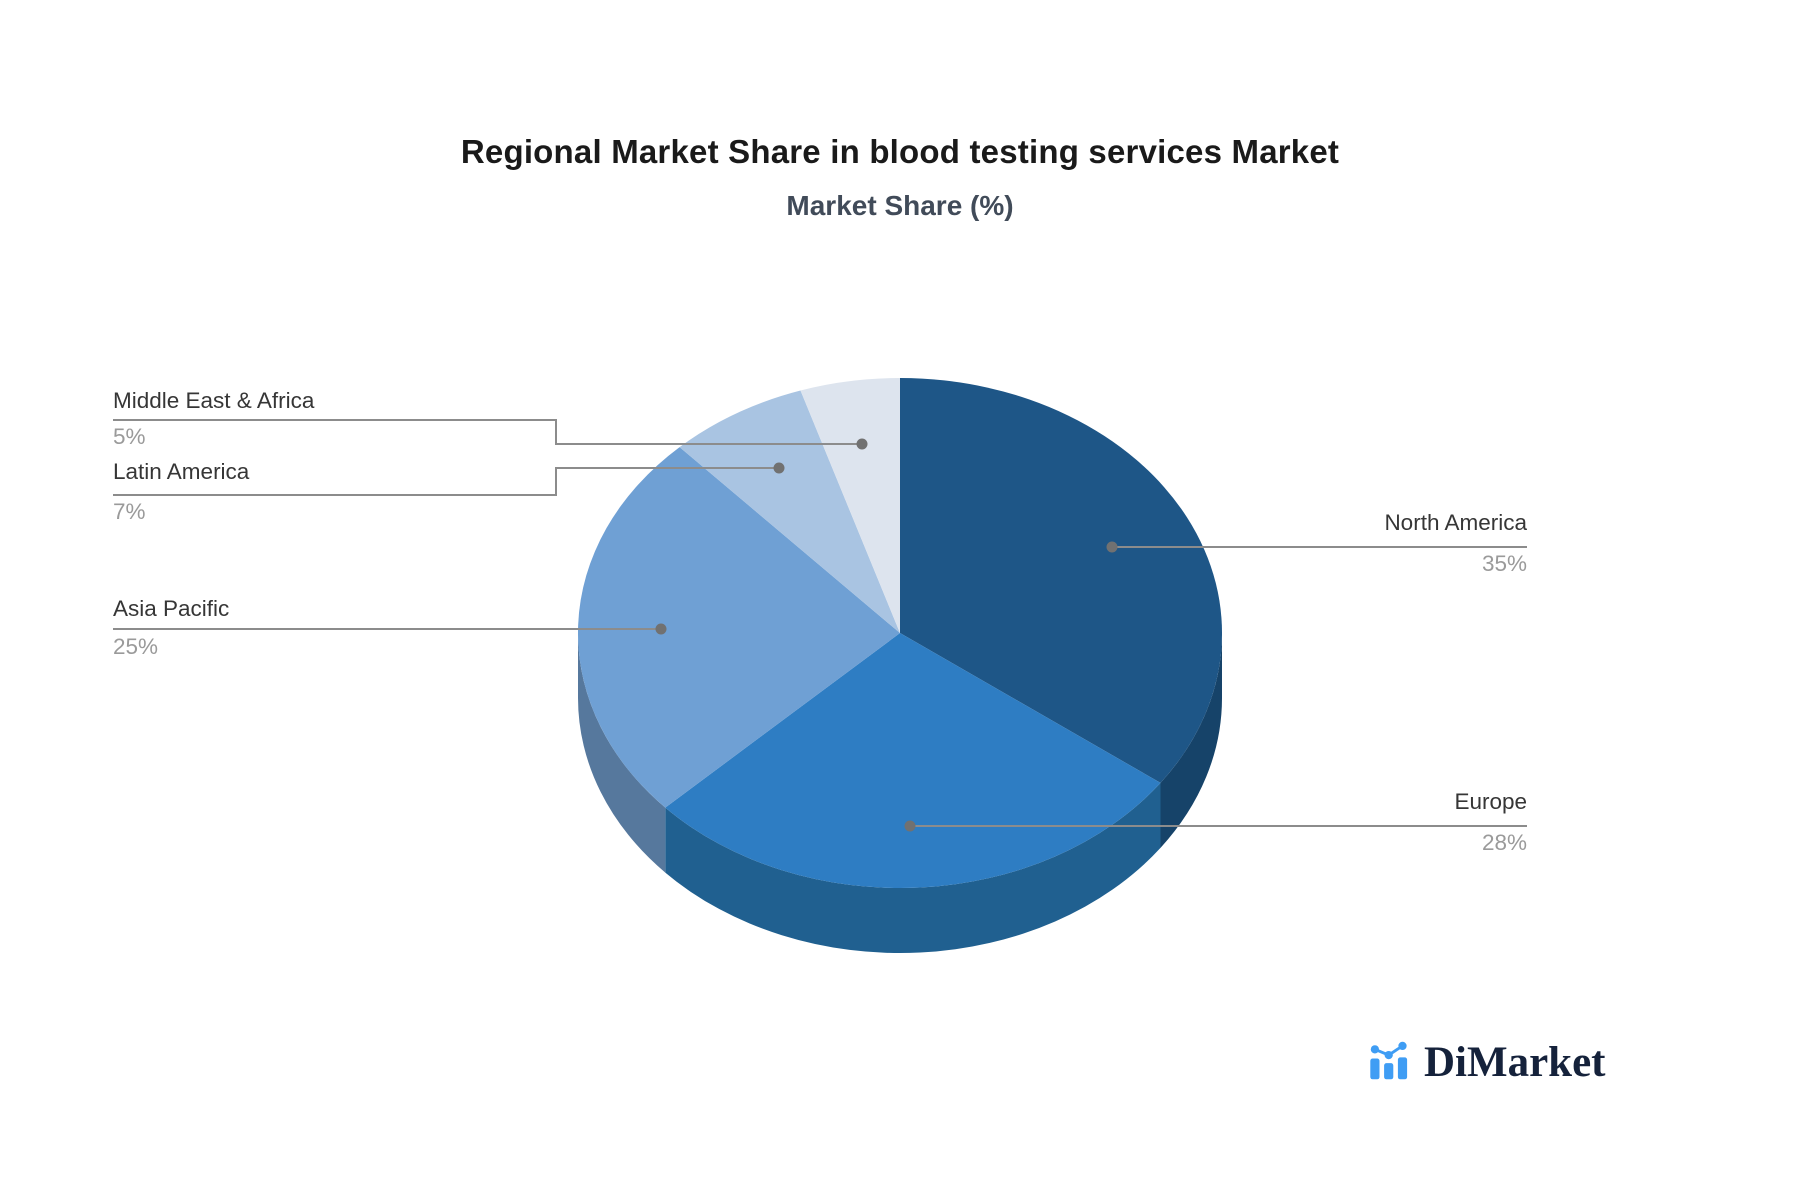 Image resolution: width=1800 pixels, height=1196 pixels. What do you see at coordinates (129, 511) in the screenshot?
I see `pct-latin-america: 7%` at bounding box center [129, 511].